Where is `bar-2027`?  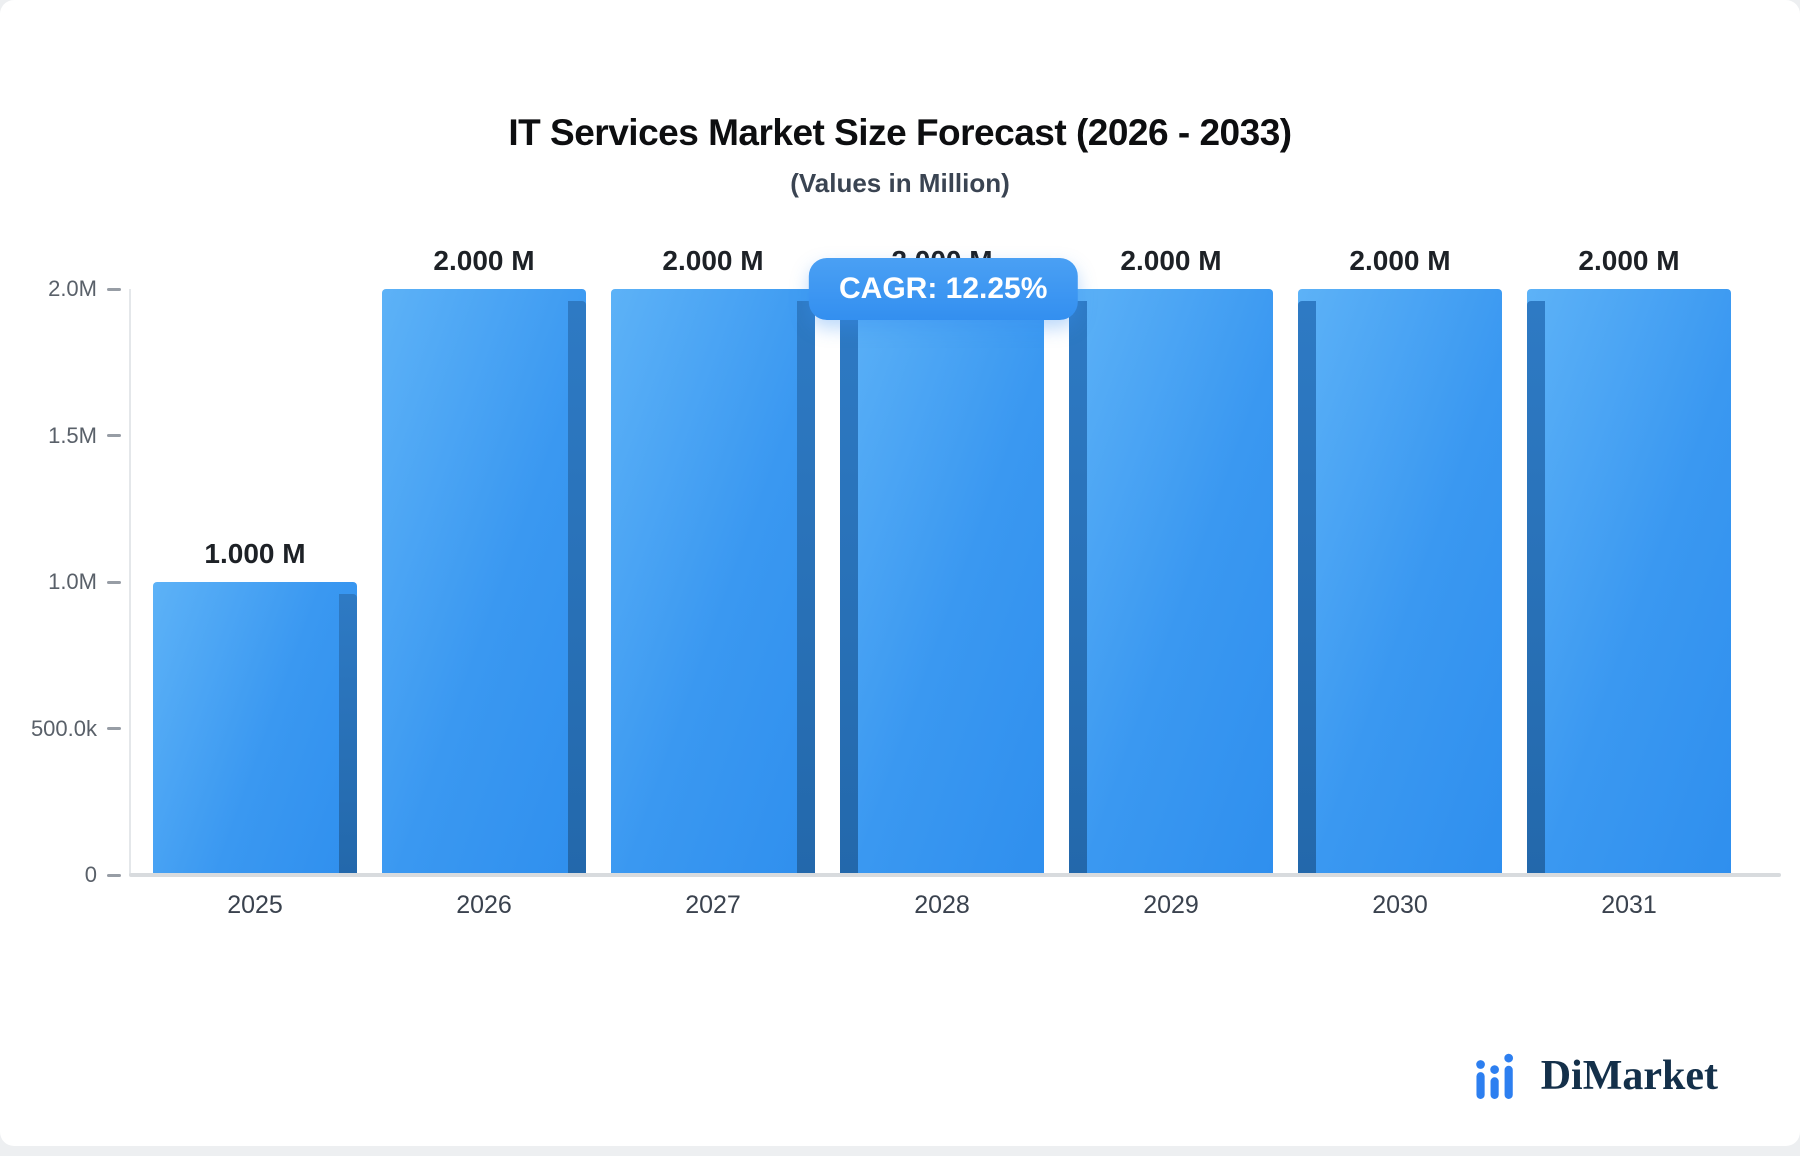 bar-2027 is located at coordinates (713, 582).